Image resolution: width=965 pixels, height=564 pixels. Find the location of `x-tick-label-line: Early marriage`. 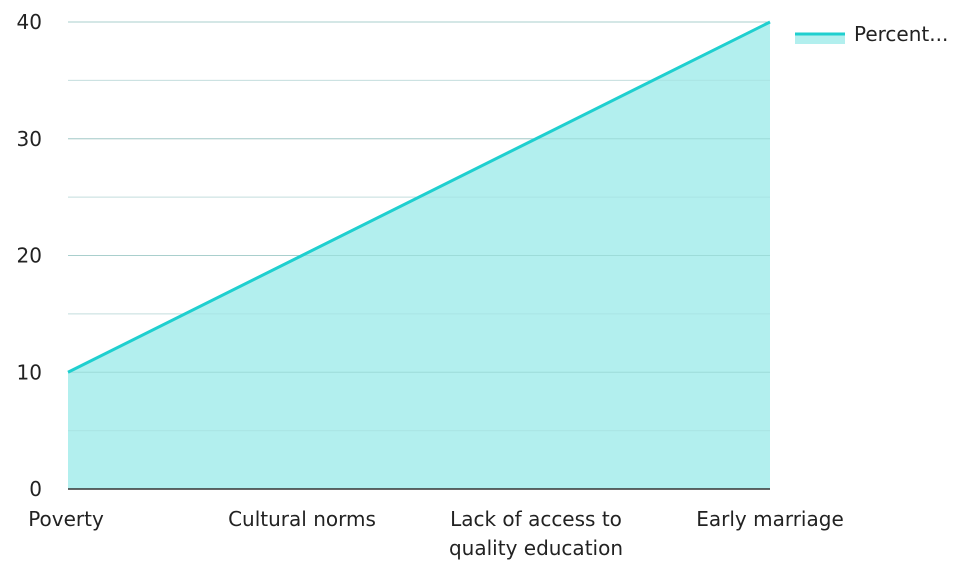

x-tick-label-line: Early marriage is located at coordinates (770, 519).